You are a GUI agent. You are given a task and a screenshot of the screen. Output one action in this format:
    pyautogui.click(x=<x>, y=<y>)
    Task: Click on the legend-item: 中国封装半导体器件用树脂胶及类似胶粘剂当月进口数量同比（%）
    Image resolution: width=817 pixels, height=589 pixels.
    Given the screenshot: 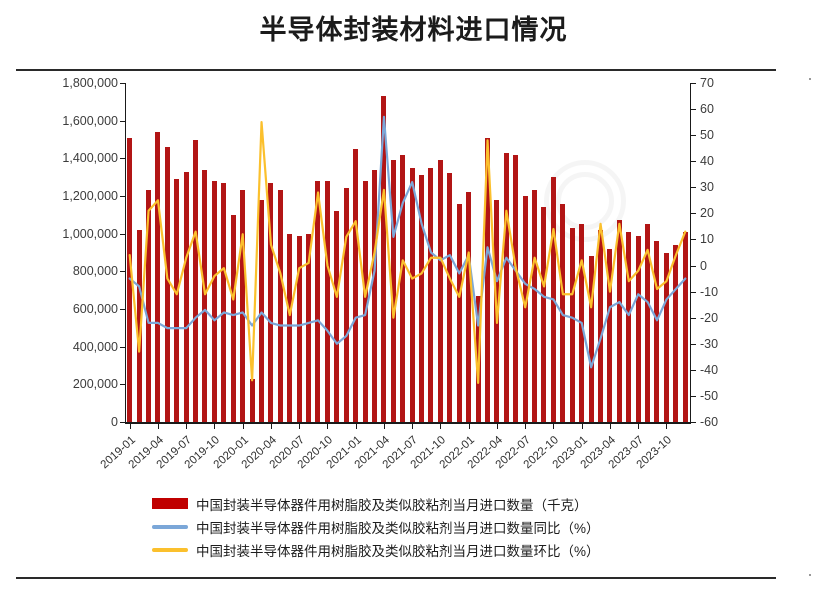 What is the action you would take?
    pyautogui.click(x=408, y=526)
    